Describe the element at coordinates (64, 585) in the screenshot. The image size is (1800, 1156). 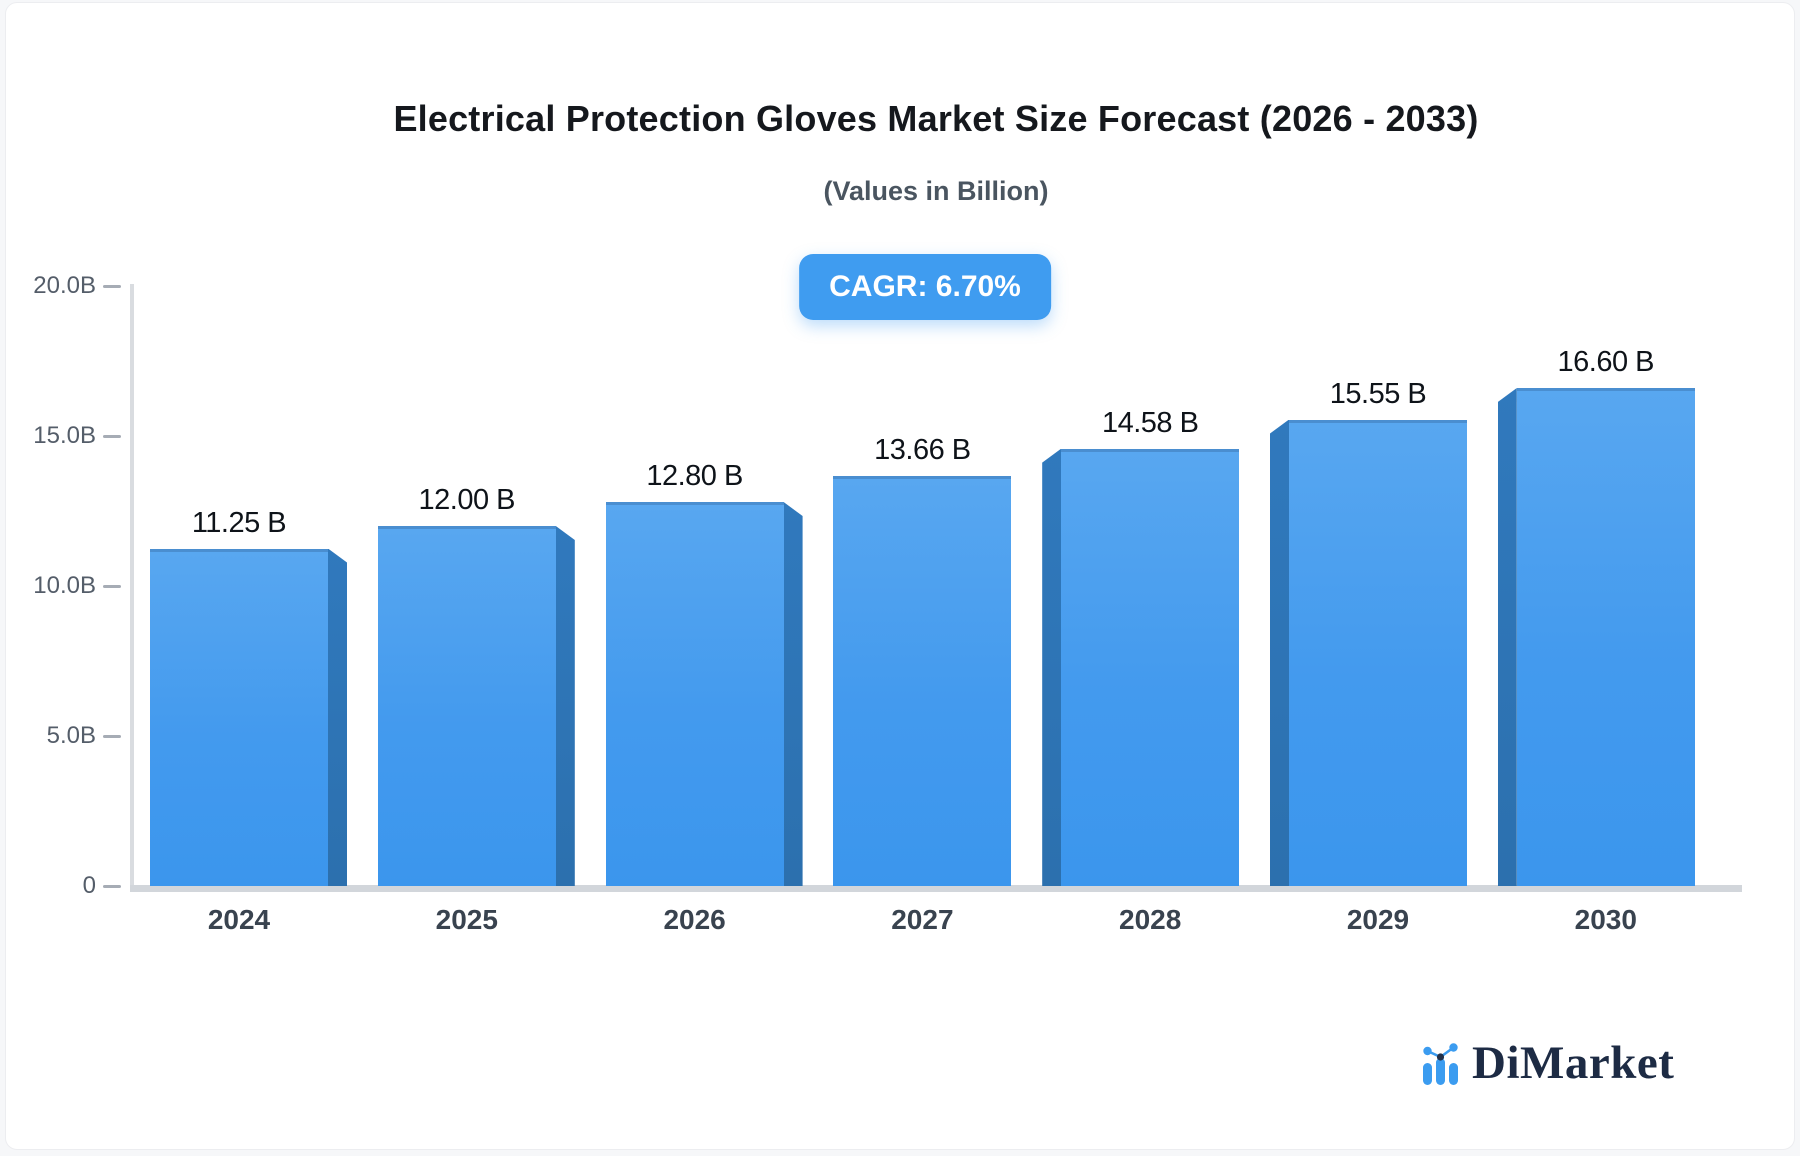
I see `y-tick-label: 10.0B` at that location.